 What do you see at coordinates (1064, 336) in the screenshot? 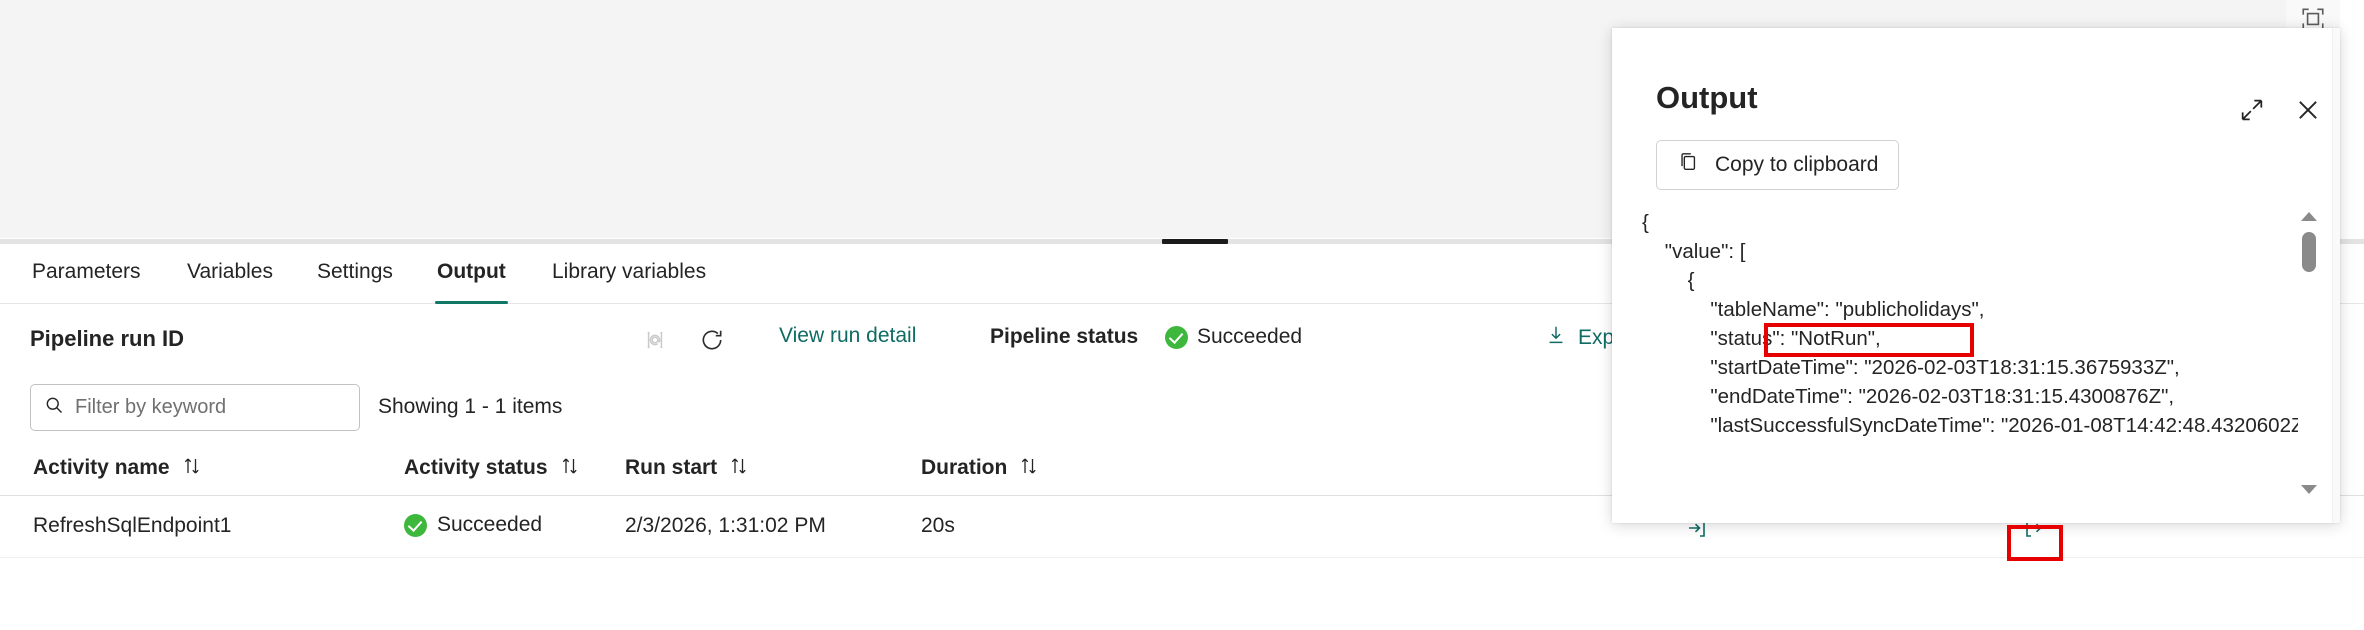
I see `pipeline-status-label: Pipeline status` at bounding box center [1064, 336].